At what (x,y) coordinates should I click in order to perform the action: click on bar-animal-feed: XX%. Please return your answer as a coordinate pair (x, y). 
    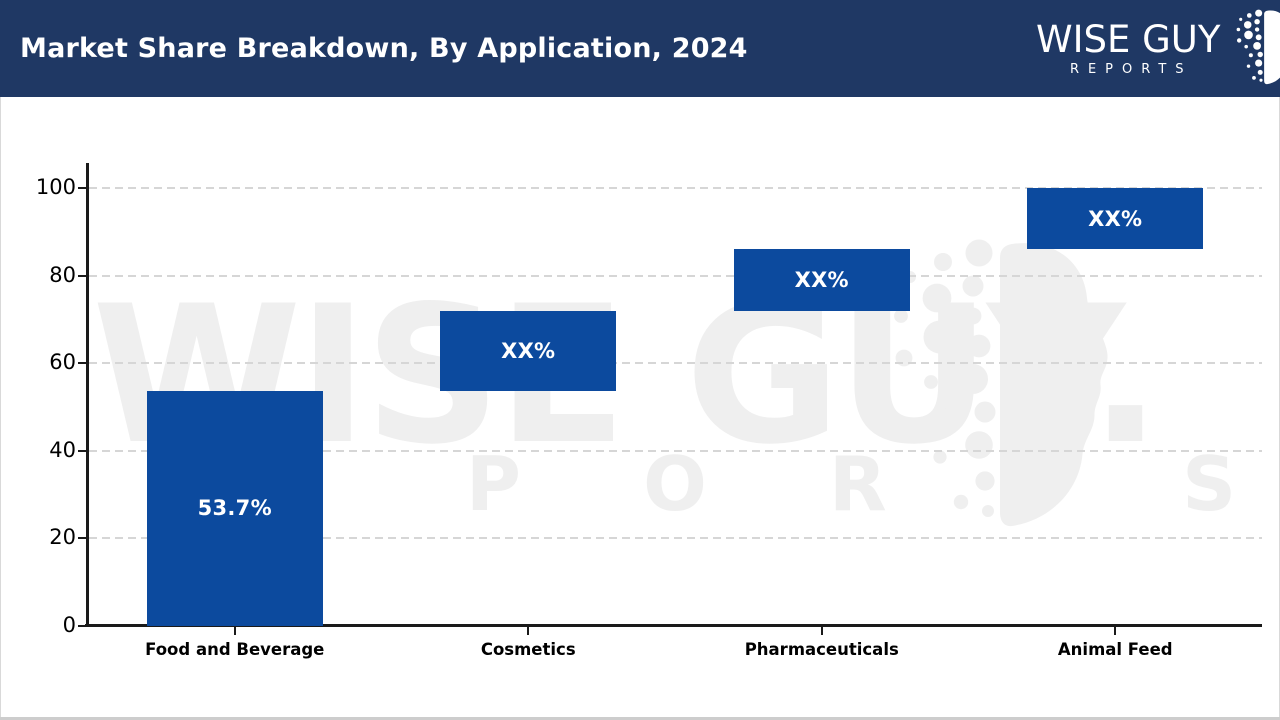
    Looking at the image, I should click on (1115, 219).